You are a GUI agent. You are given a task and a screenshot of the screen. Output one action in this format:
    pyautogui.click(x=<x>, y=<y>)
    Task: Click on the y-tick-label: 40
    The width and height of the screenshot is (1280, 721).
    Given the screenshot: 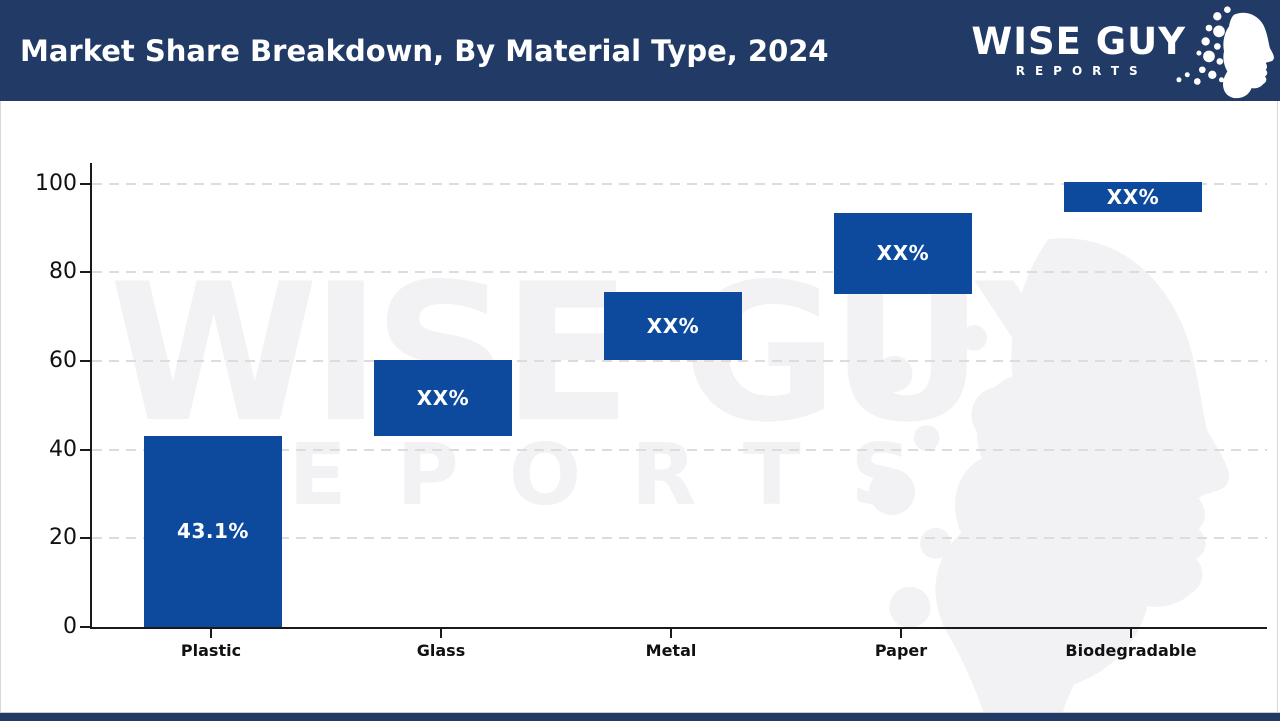 What is the action you would take?
    pyautogui.click(x=63, y=449)
    